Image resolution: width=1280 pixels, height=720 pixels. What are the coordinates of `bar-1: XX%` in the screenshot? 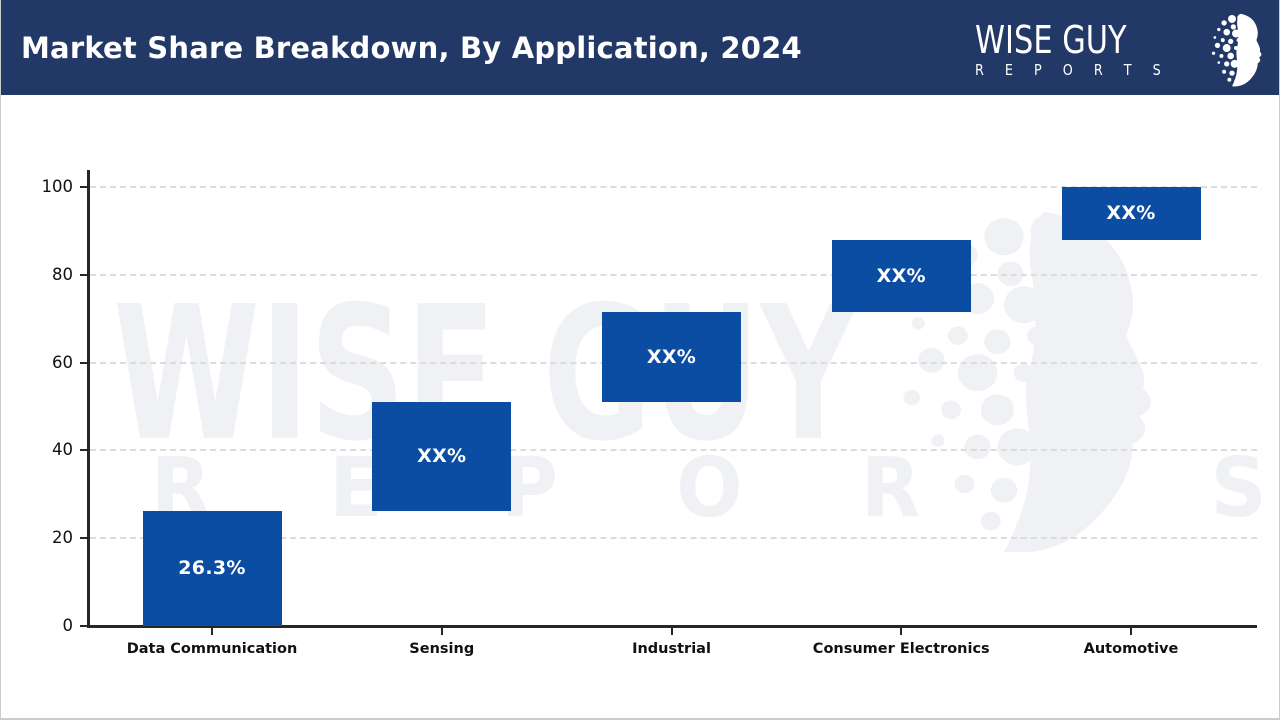 It's located at (442, 456).